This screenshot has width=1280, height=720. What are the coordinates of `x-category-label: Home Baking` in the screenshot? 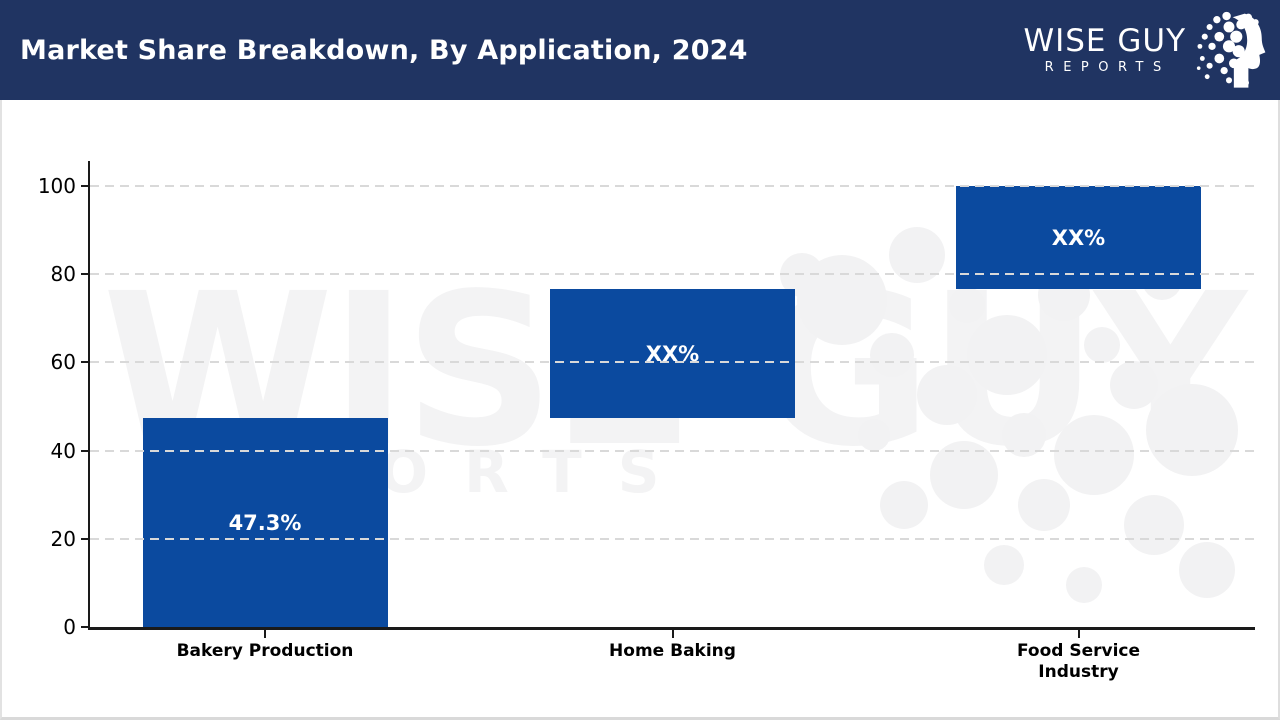 It's located at (672, 651).